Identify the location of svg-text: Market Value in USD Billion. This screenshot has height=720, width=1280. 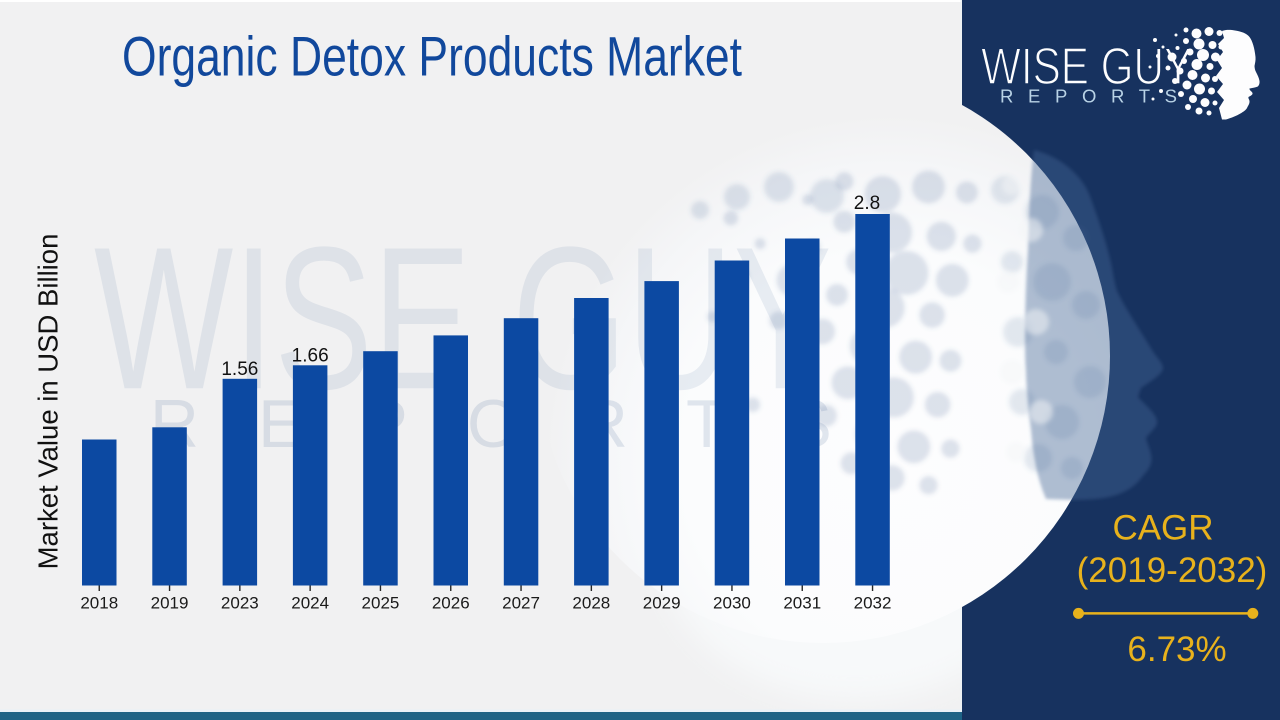
(48, 402).